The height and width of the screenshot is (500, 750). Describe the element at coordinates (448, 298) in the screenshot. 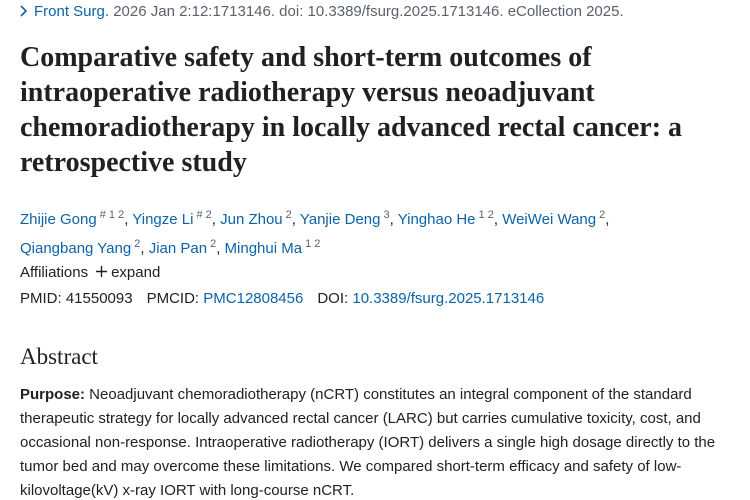

I see `identifier-value: 10.3389/fsurg.2025.1713146` at that location.